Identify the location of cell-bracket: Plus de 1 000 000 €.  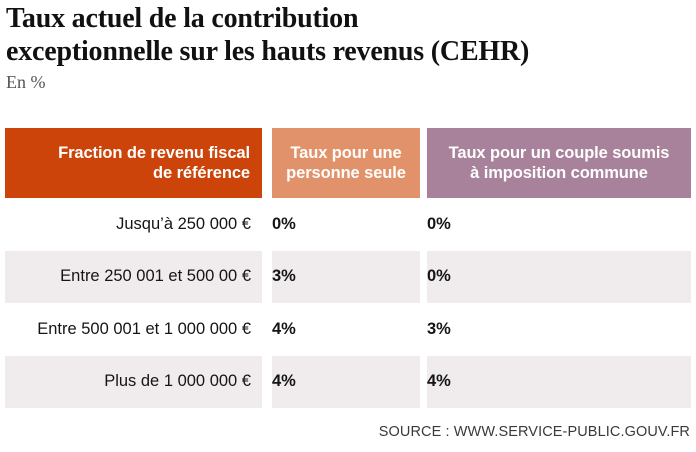
(133, 381).